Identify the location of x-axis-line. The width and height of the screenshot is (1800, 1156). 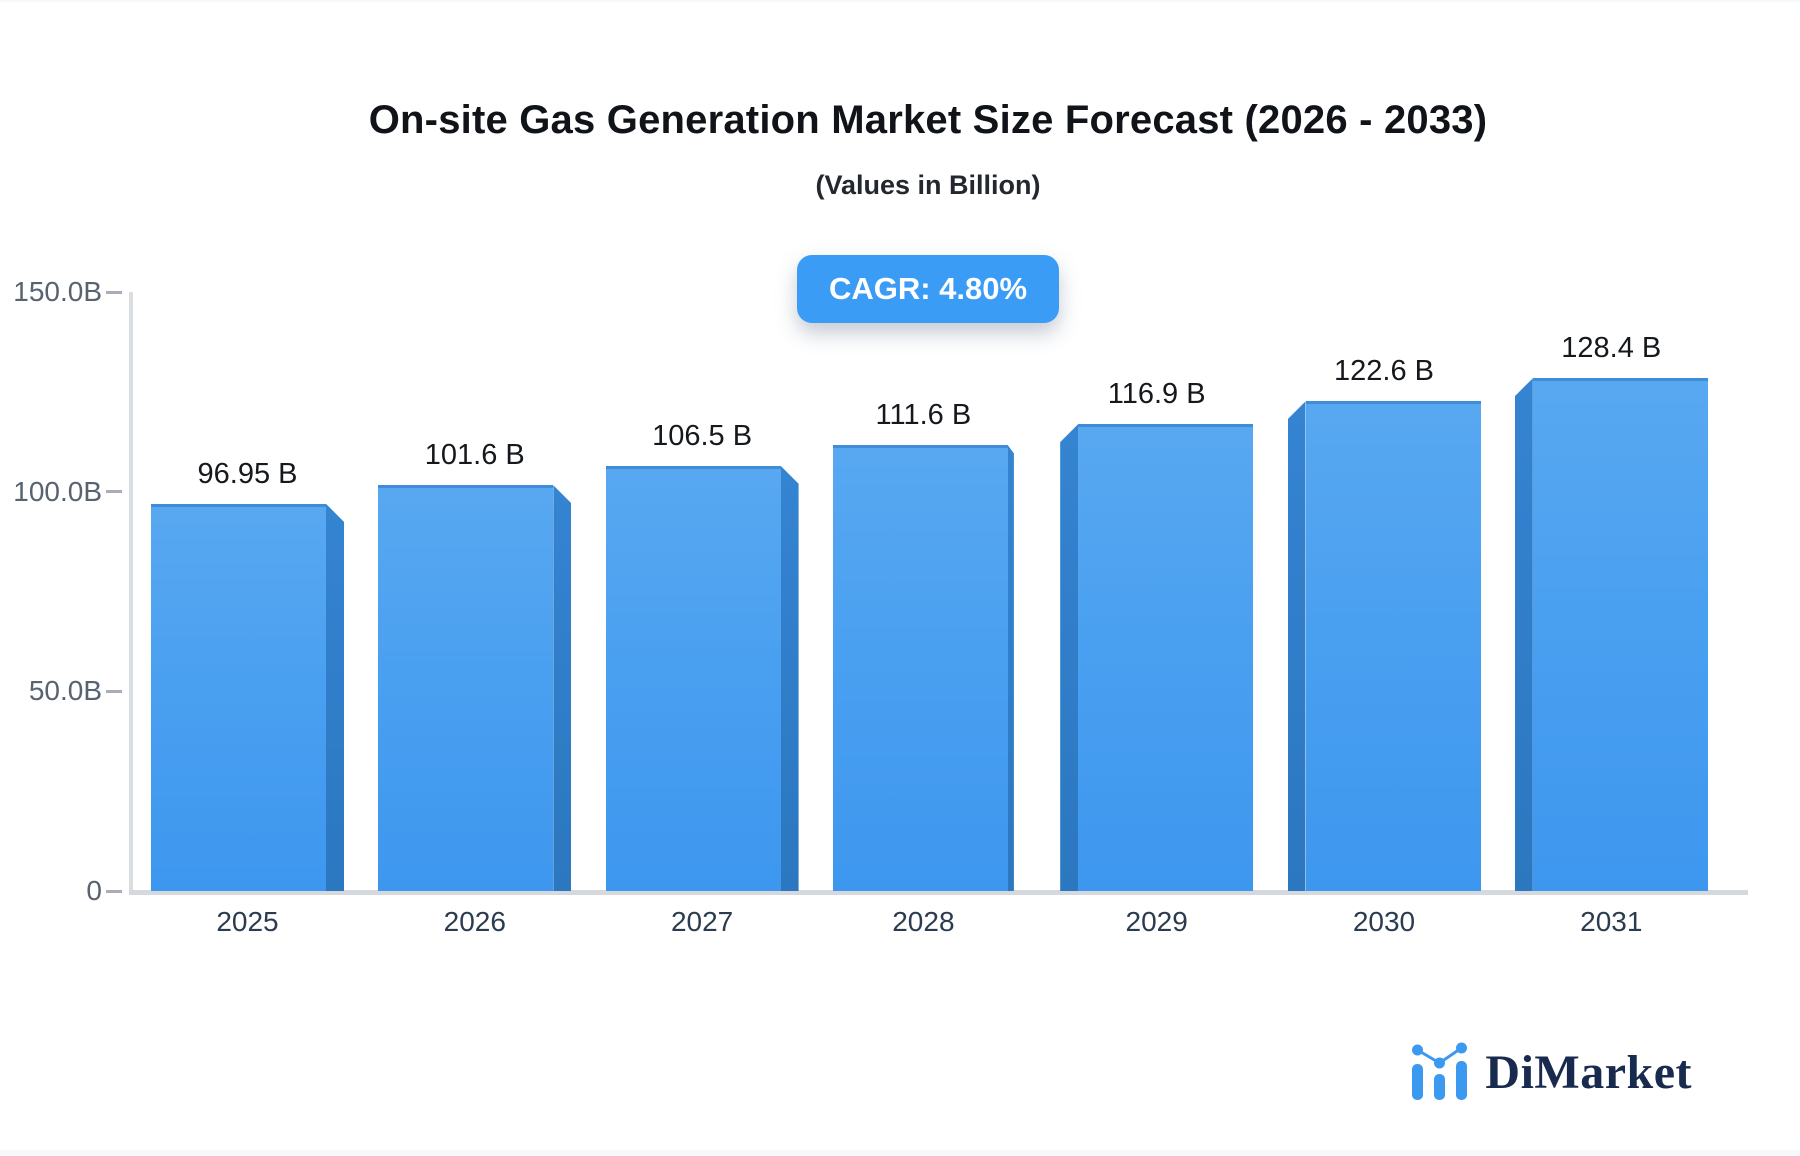
(938, 892).